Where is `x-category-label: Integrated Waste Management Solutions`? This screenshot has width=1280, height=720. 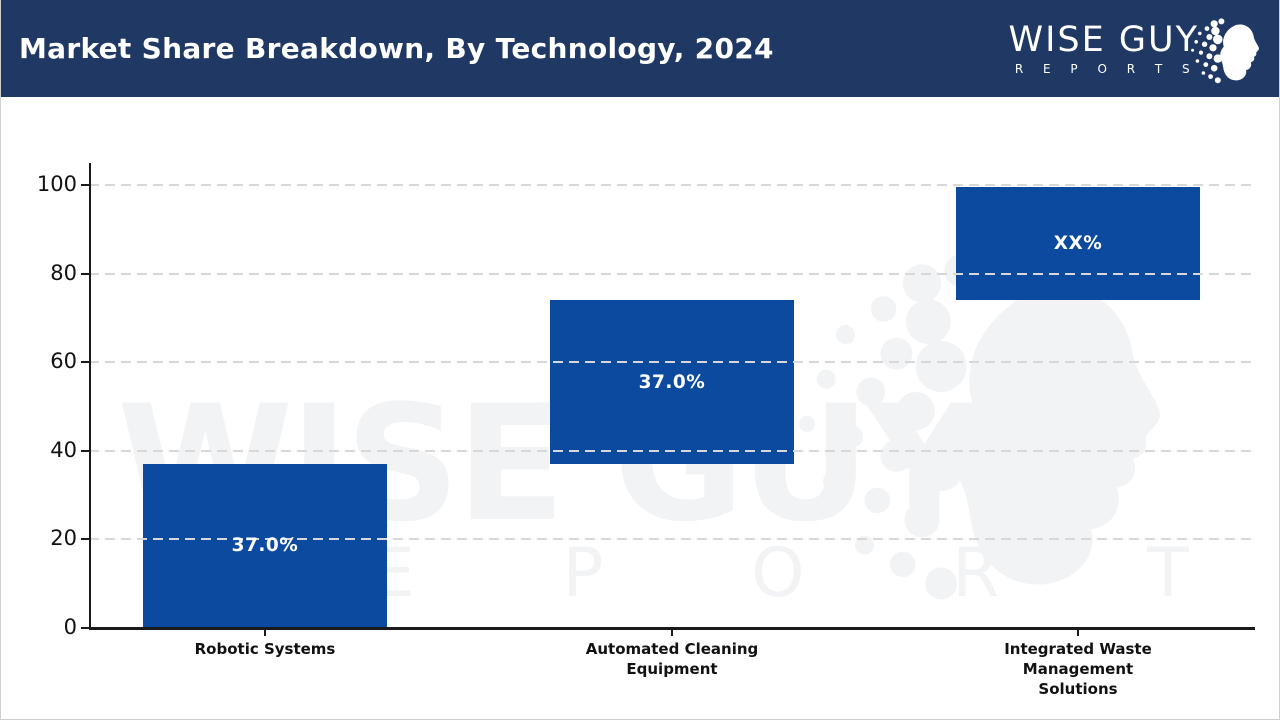 x-category-label: Integrated Waste Management Solutions is located at coordinates (1078, 669).